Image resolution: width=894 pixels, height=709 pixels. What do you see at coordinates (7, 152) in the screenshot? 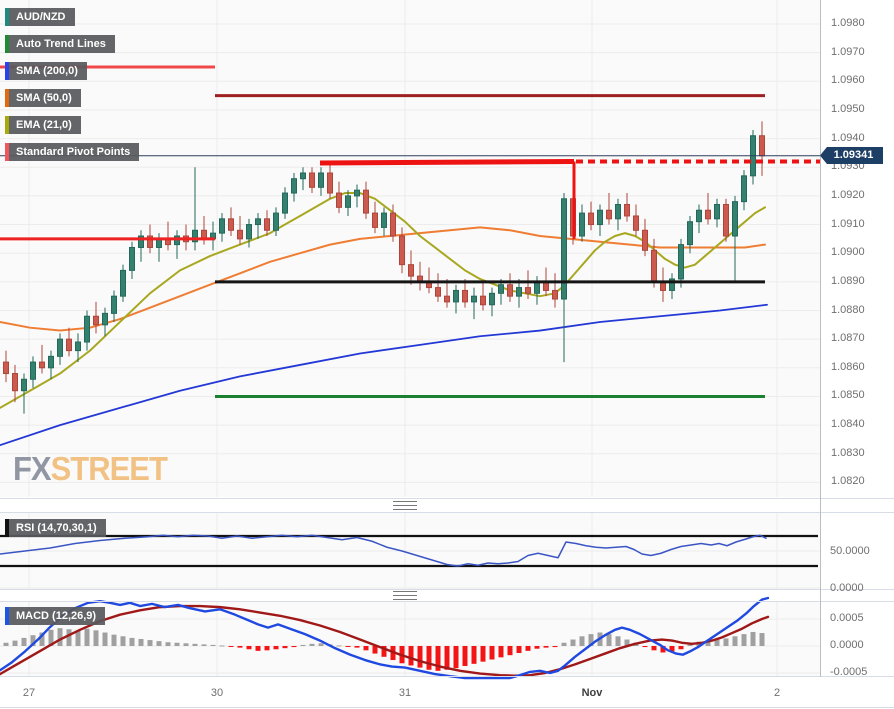
I see `pivot-points-color-bar` at bounding box center [7, 152].